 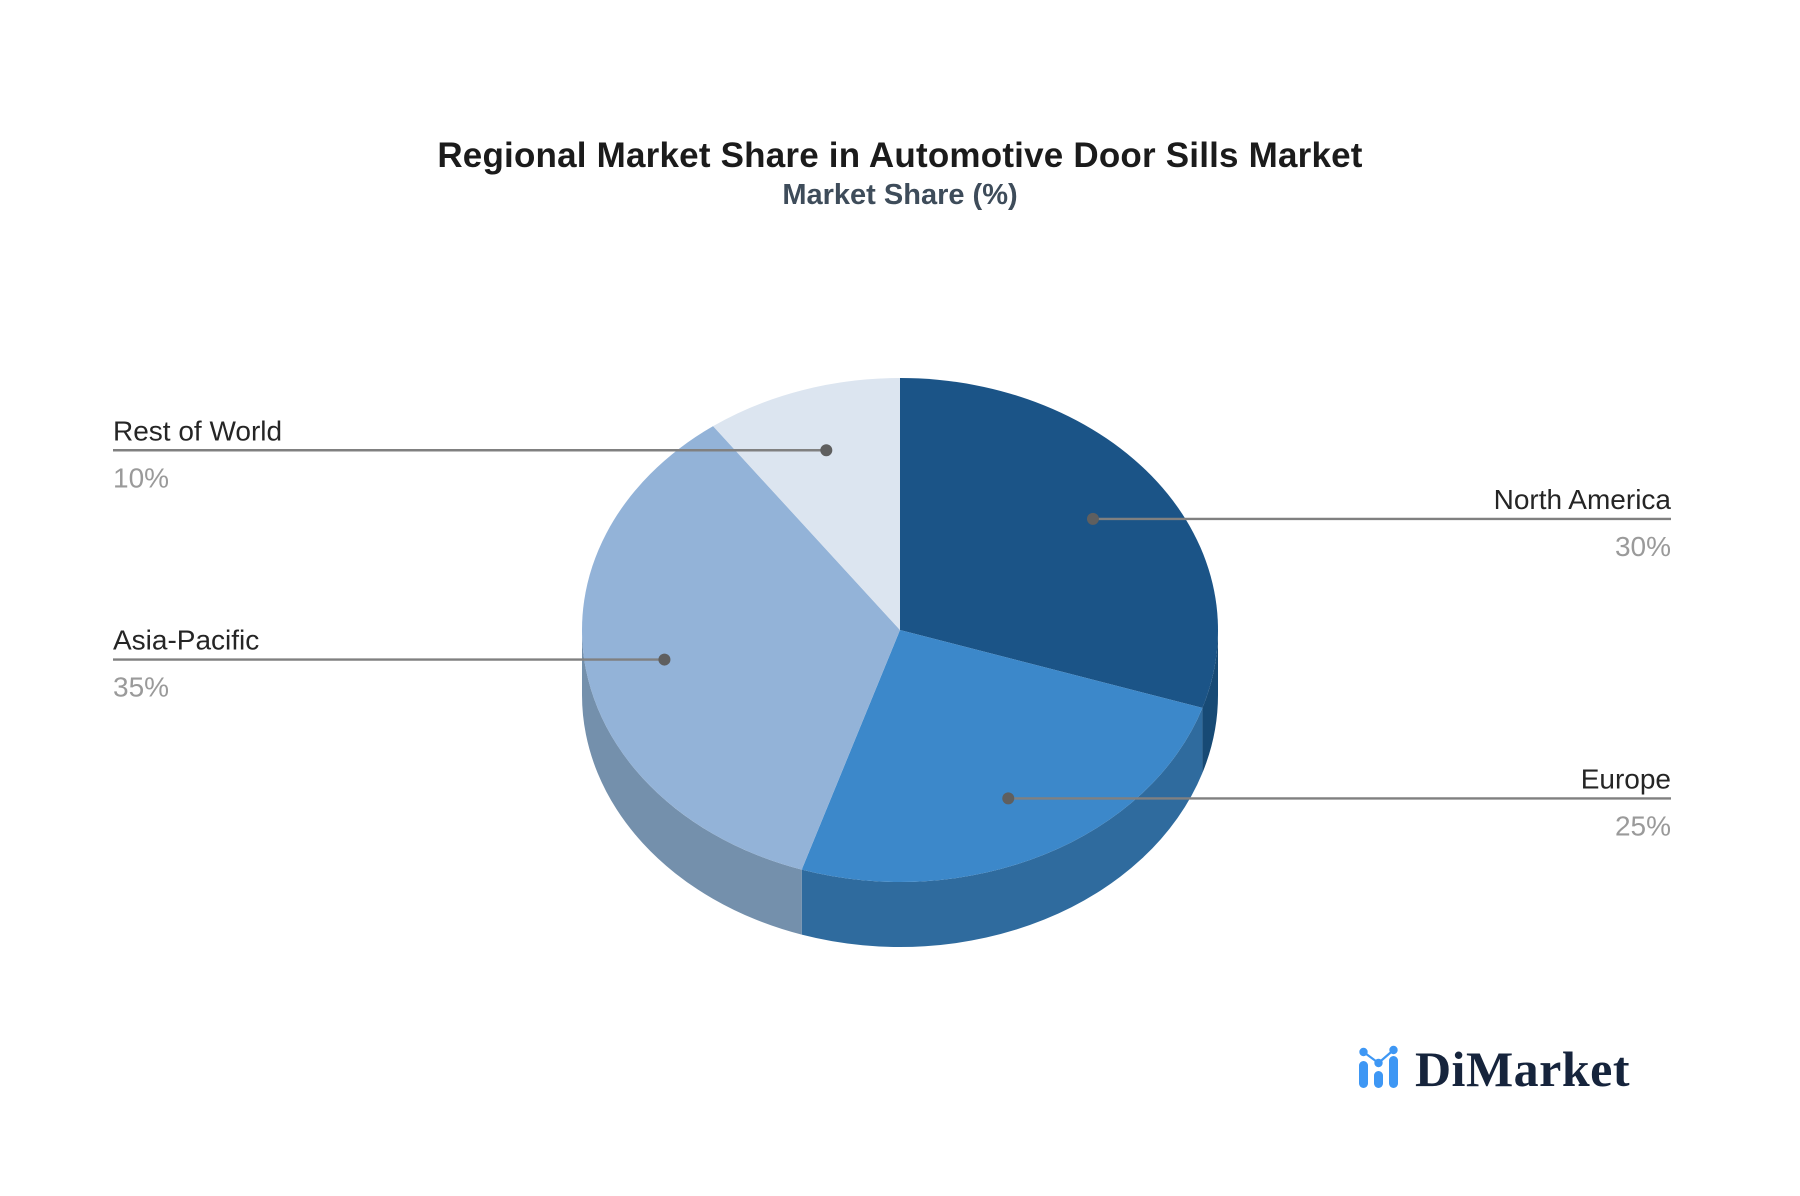 I want to click on leader-dot-rest-of-world, so click(x=826, y=450).